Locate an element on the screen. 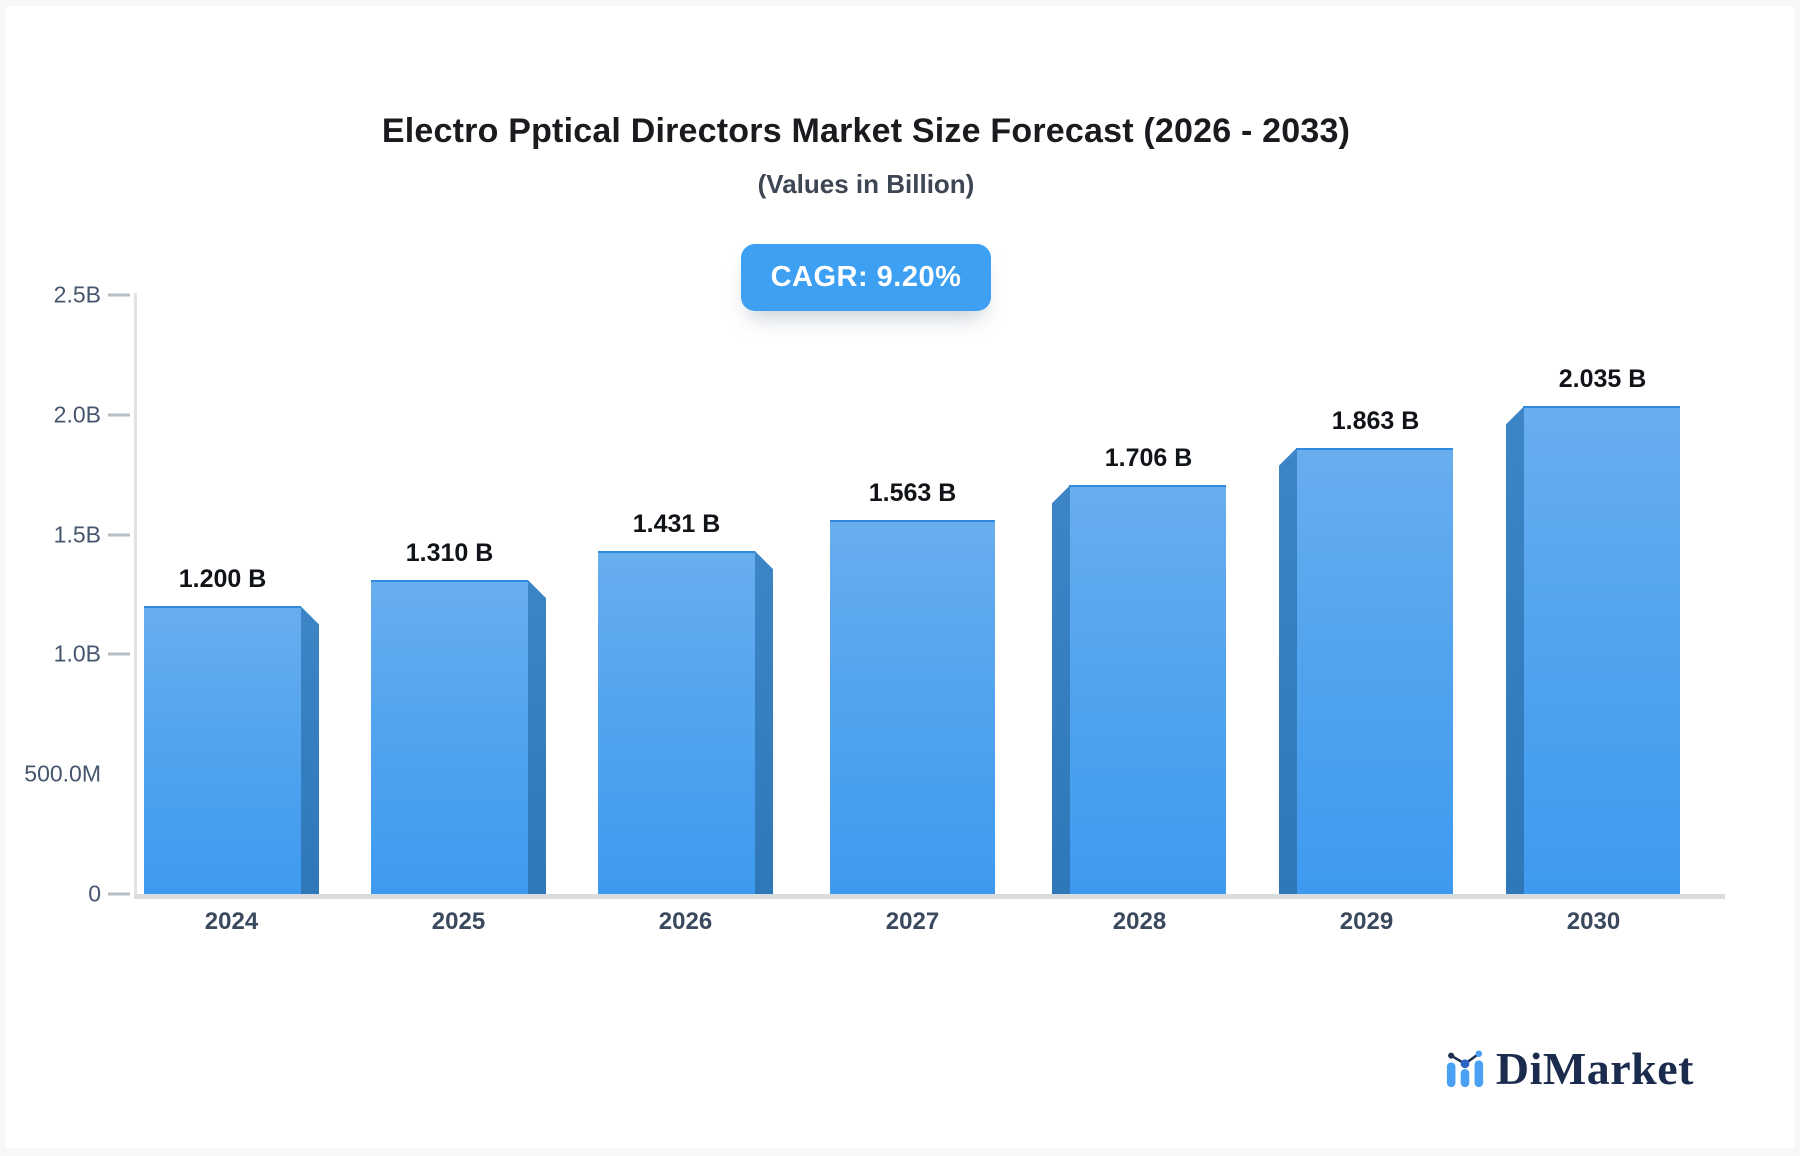  bar-side-2028 is located at coordinates (1061, 689).